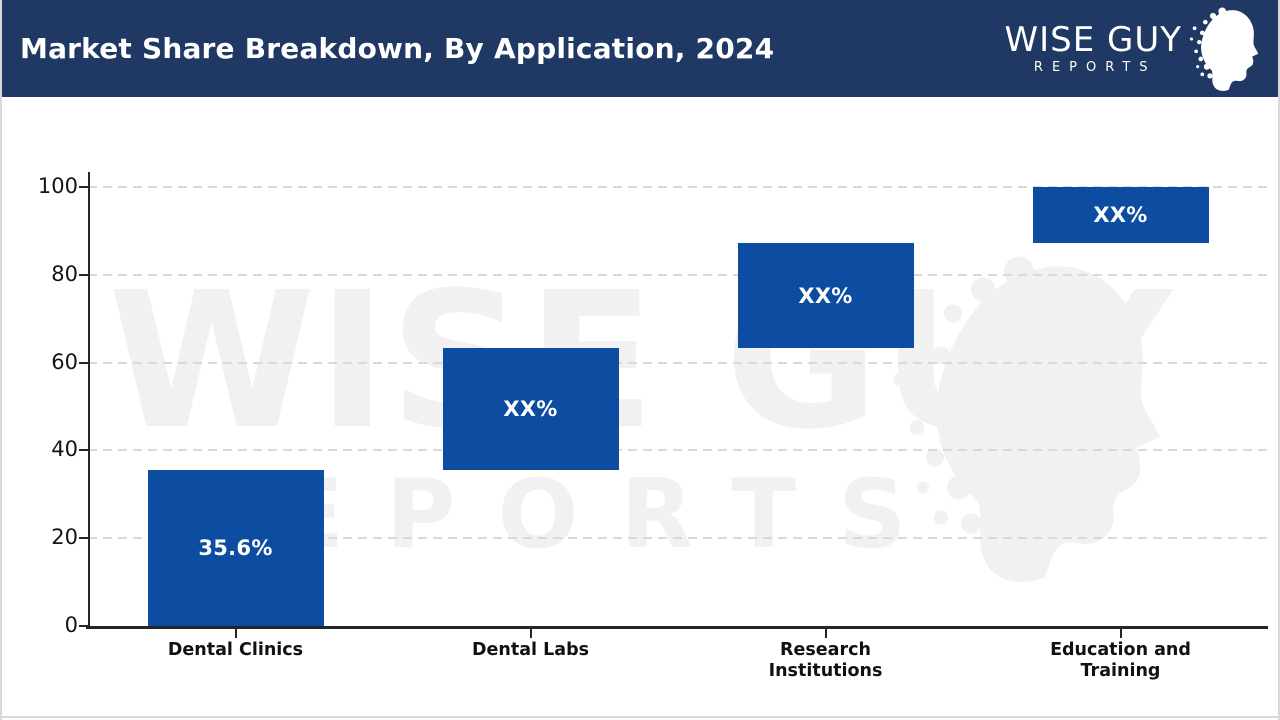 This screenshot has height=720, width=1280. Describe the element at coordinates (1279, 360) in the screenshot. I see `frame-border-right` at that location.